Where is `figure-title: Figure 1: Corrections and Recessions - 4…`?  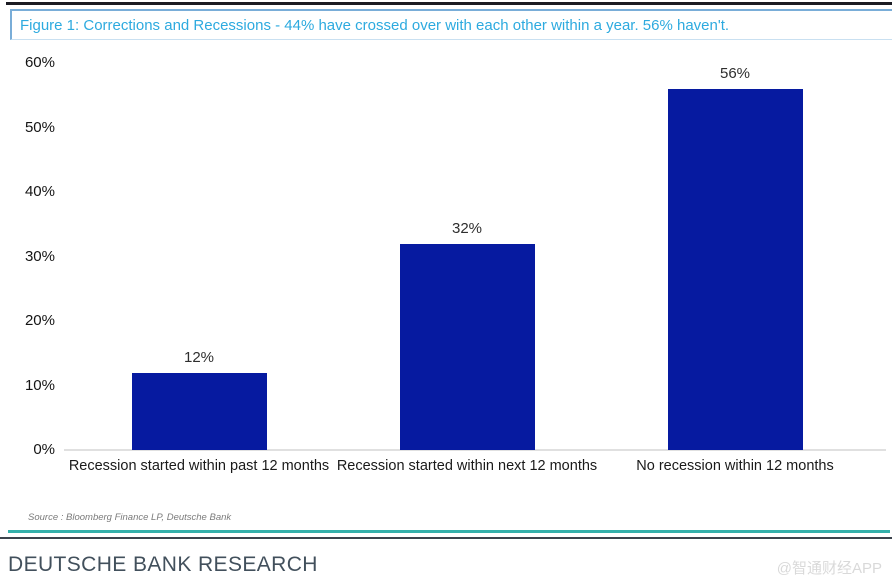
figure-title: Figure 1: Corrections and Recessions - 4… is located at coordinates (375, 25).